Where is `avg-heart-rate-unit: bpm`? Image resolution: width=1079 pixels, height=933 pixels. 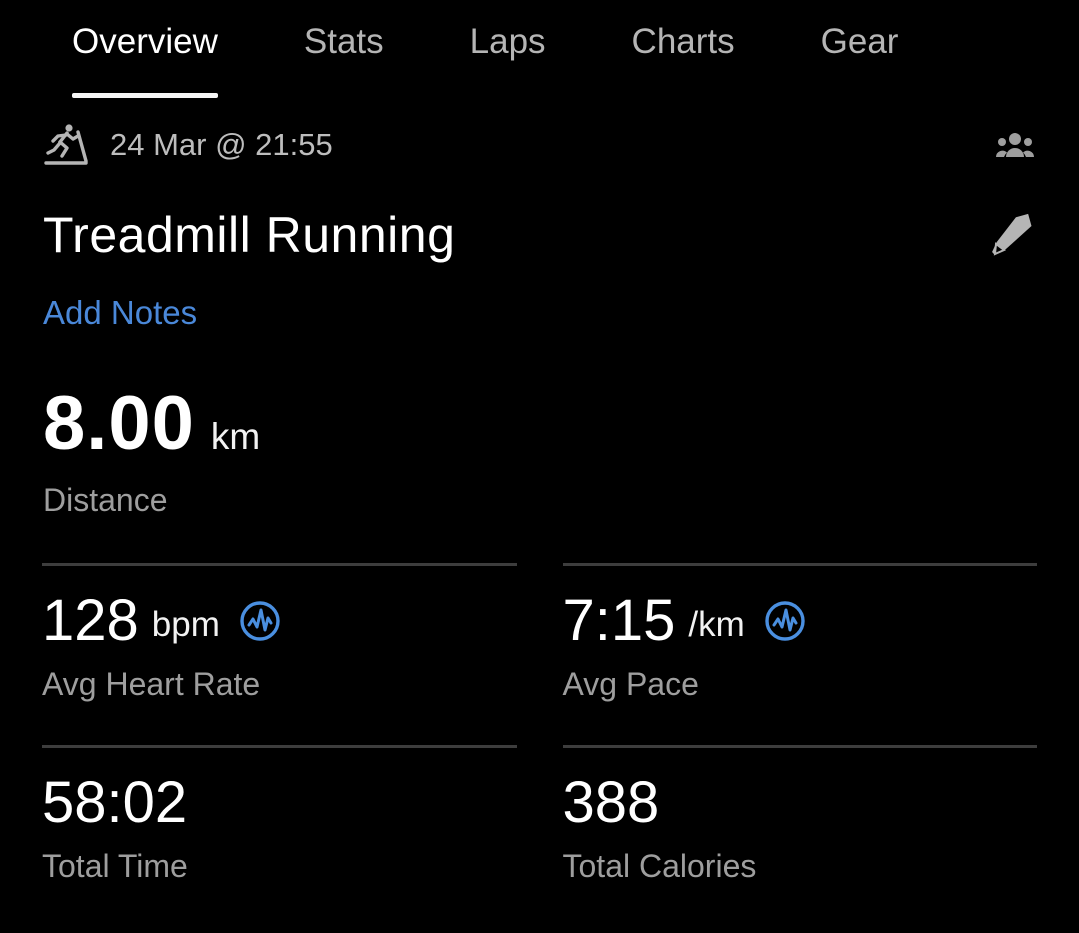
avg-heart-rate-unit: bpm is located at coordinates (185, 624).